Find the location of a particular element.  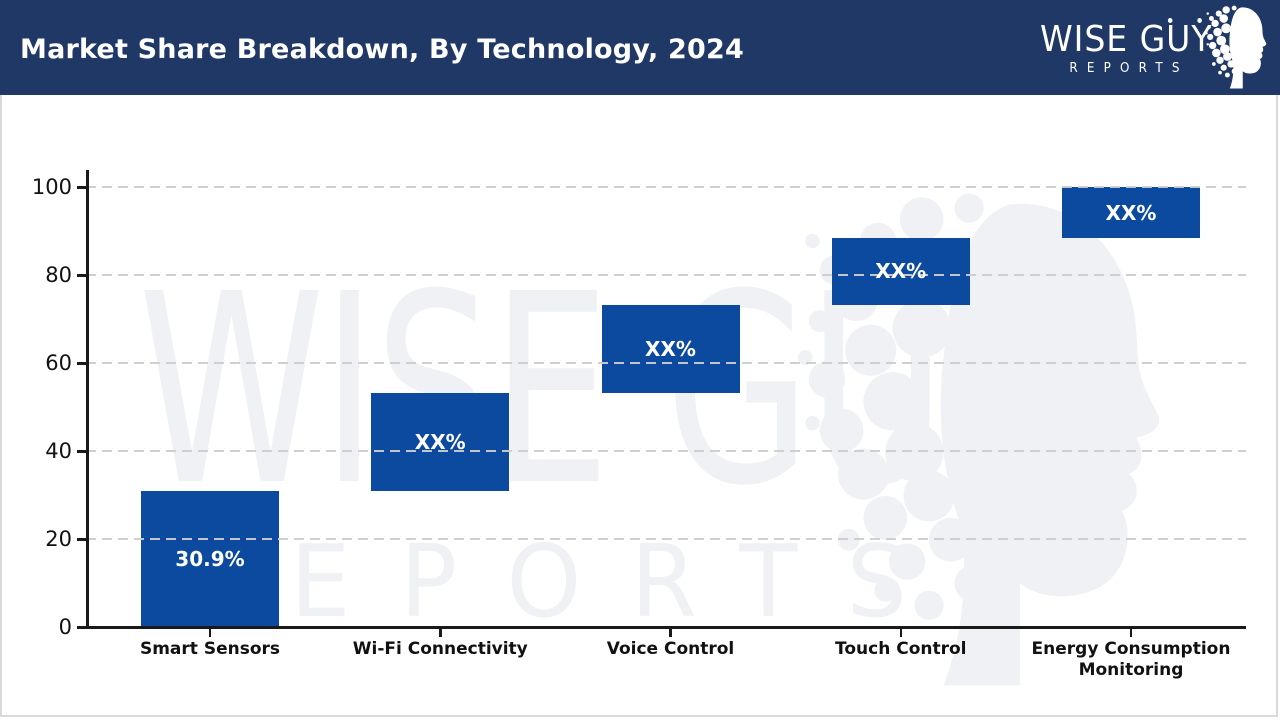

y-tick-label: 60 is located at coordinates (58, 363).